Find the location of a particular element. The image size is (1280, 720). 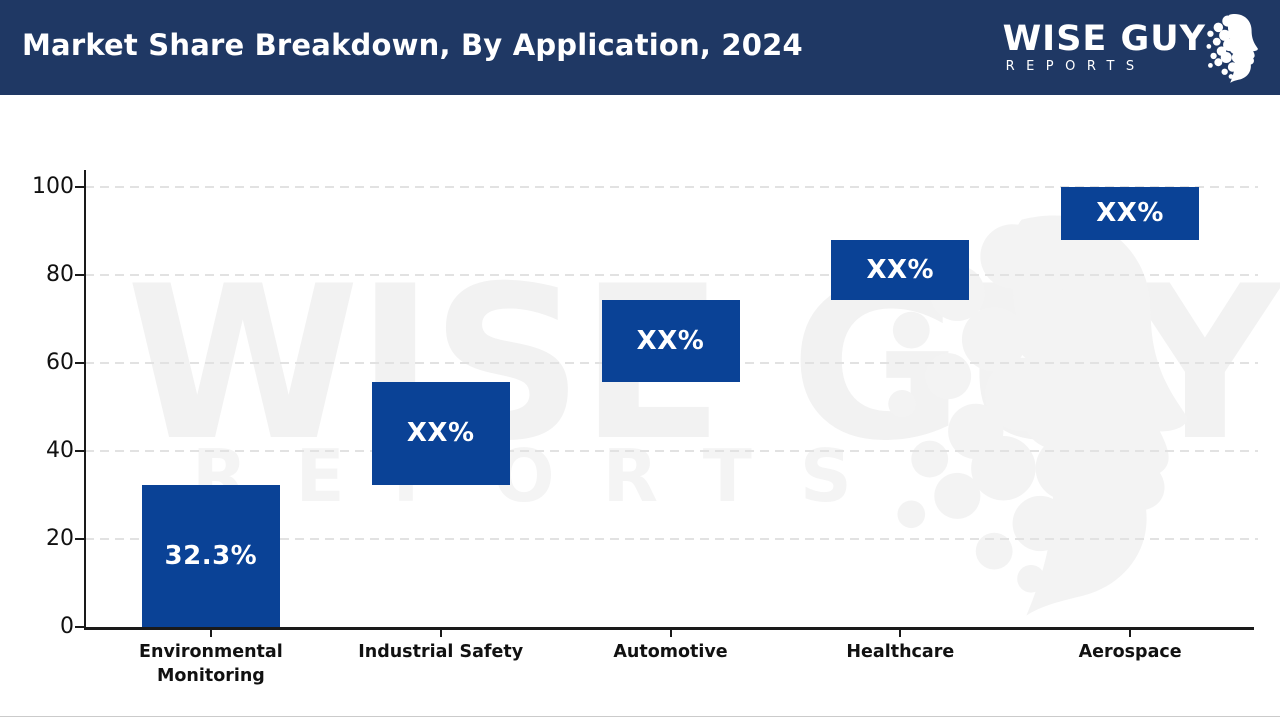

category-label-text: Healthcare is located at coordinates (900, 652).